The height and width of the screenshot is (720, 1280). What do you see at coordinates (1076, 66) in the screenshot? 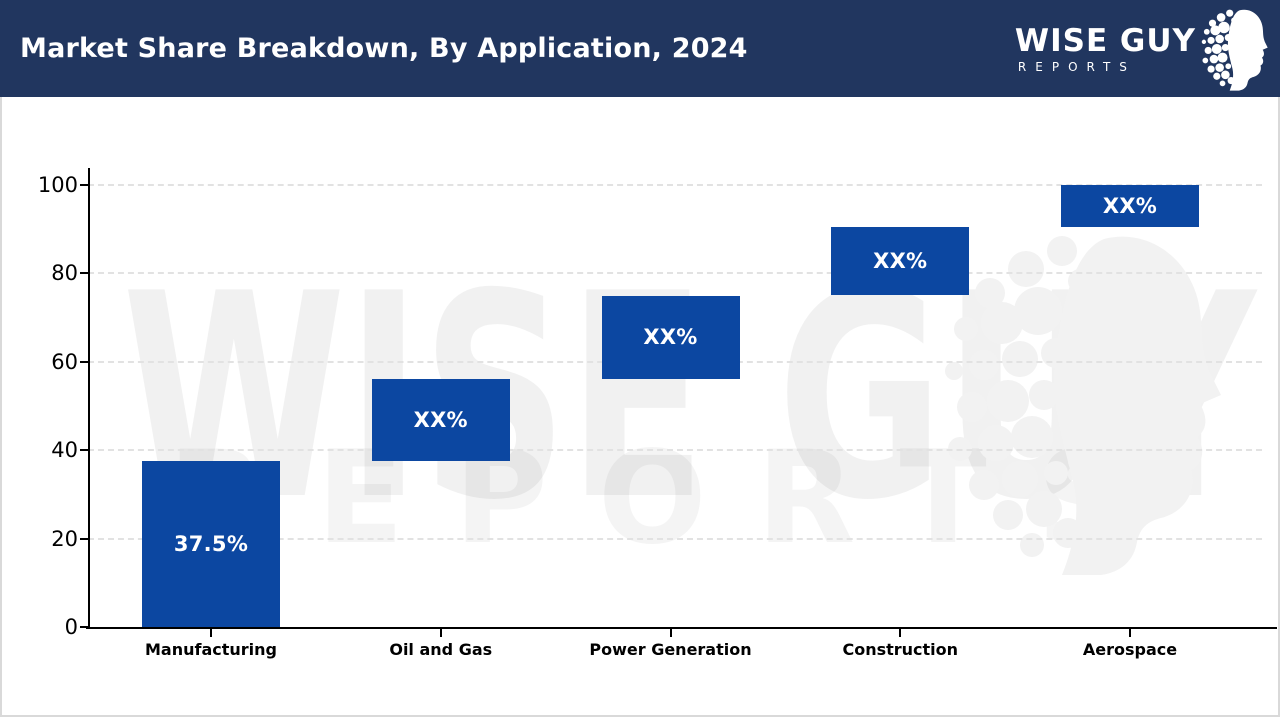
I see `logo-line2: REPORTS` at bounding box center [1076, 66].